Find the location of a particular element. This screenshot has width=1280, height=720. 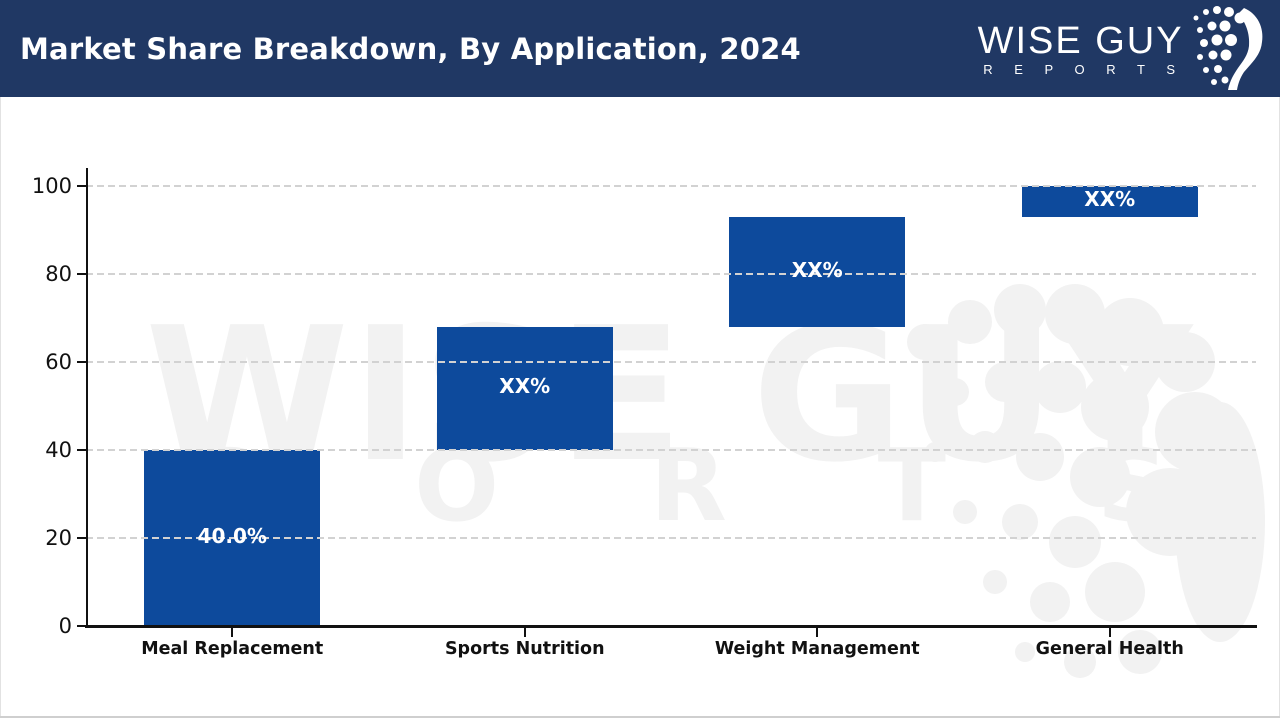

y-tick-label: 80 is located at coordinates (58, 274).